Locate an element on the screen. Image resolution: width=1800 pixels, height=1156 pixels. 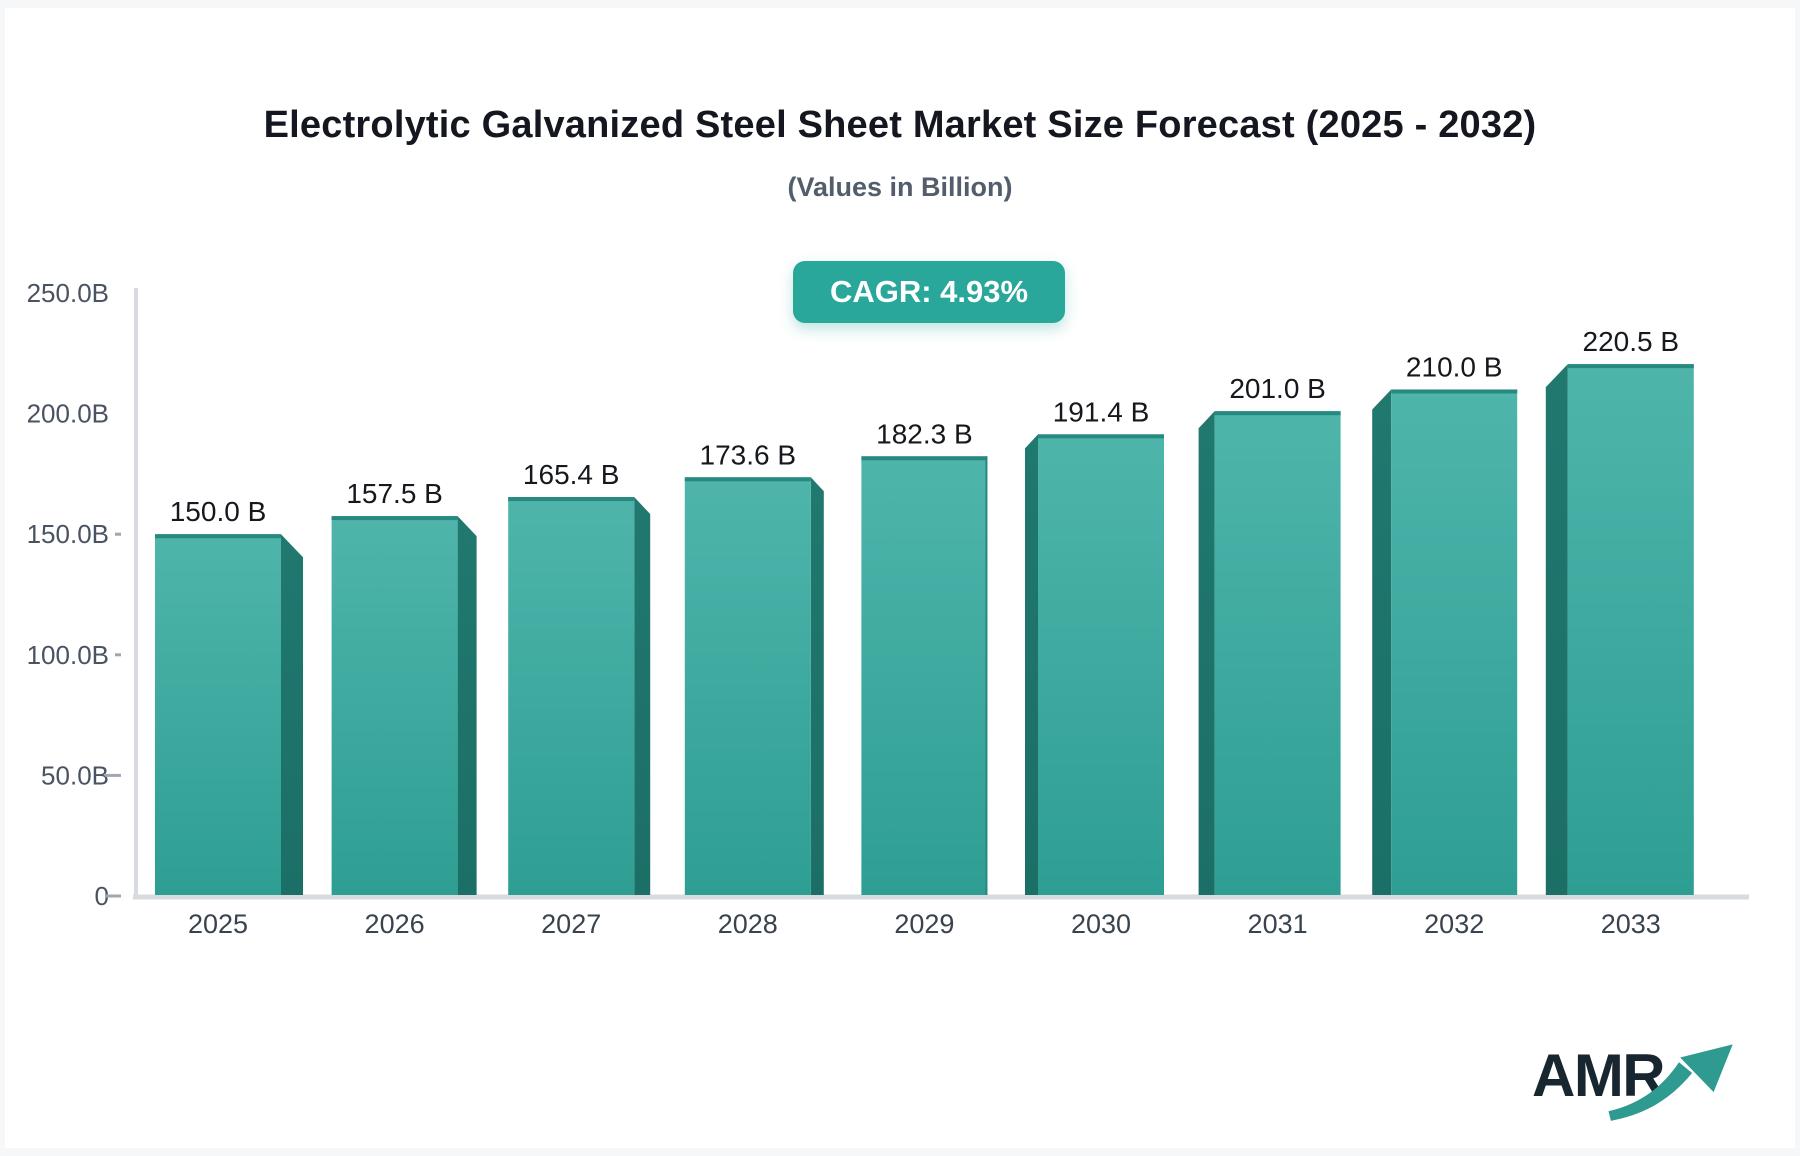
chart-subtitle: (Values in Billion) is located at coordinates (900, 187).